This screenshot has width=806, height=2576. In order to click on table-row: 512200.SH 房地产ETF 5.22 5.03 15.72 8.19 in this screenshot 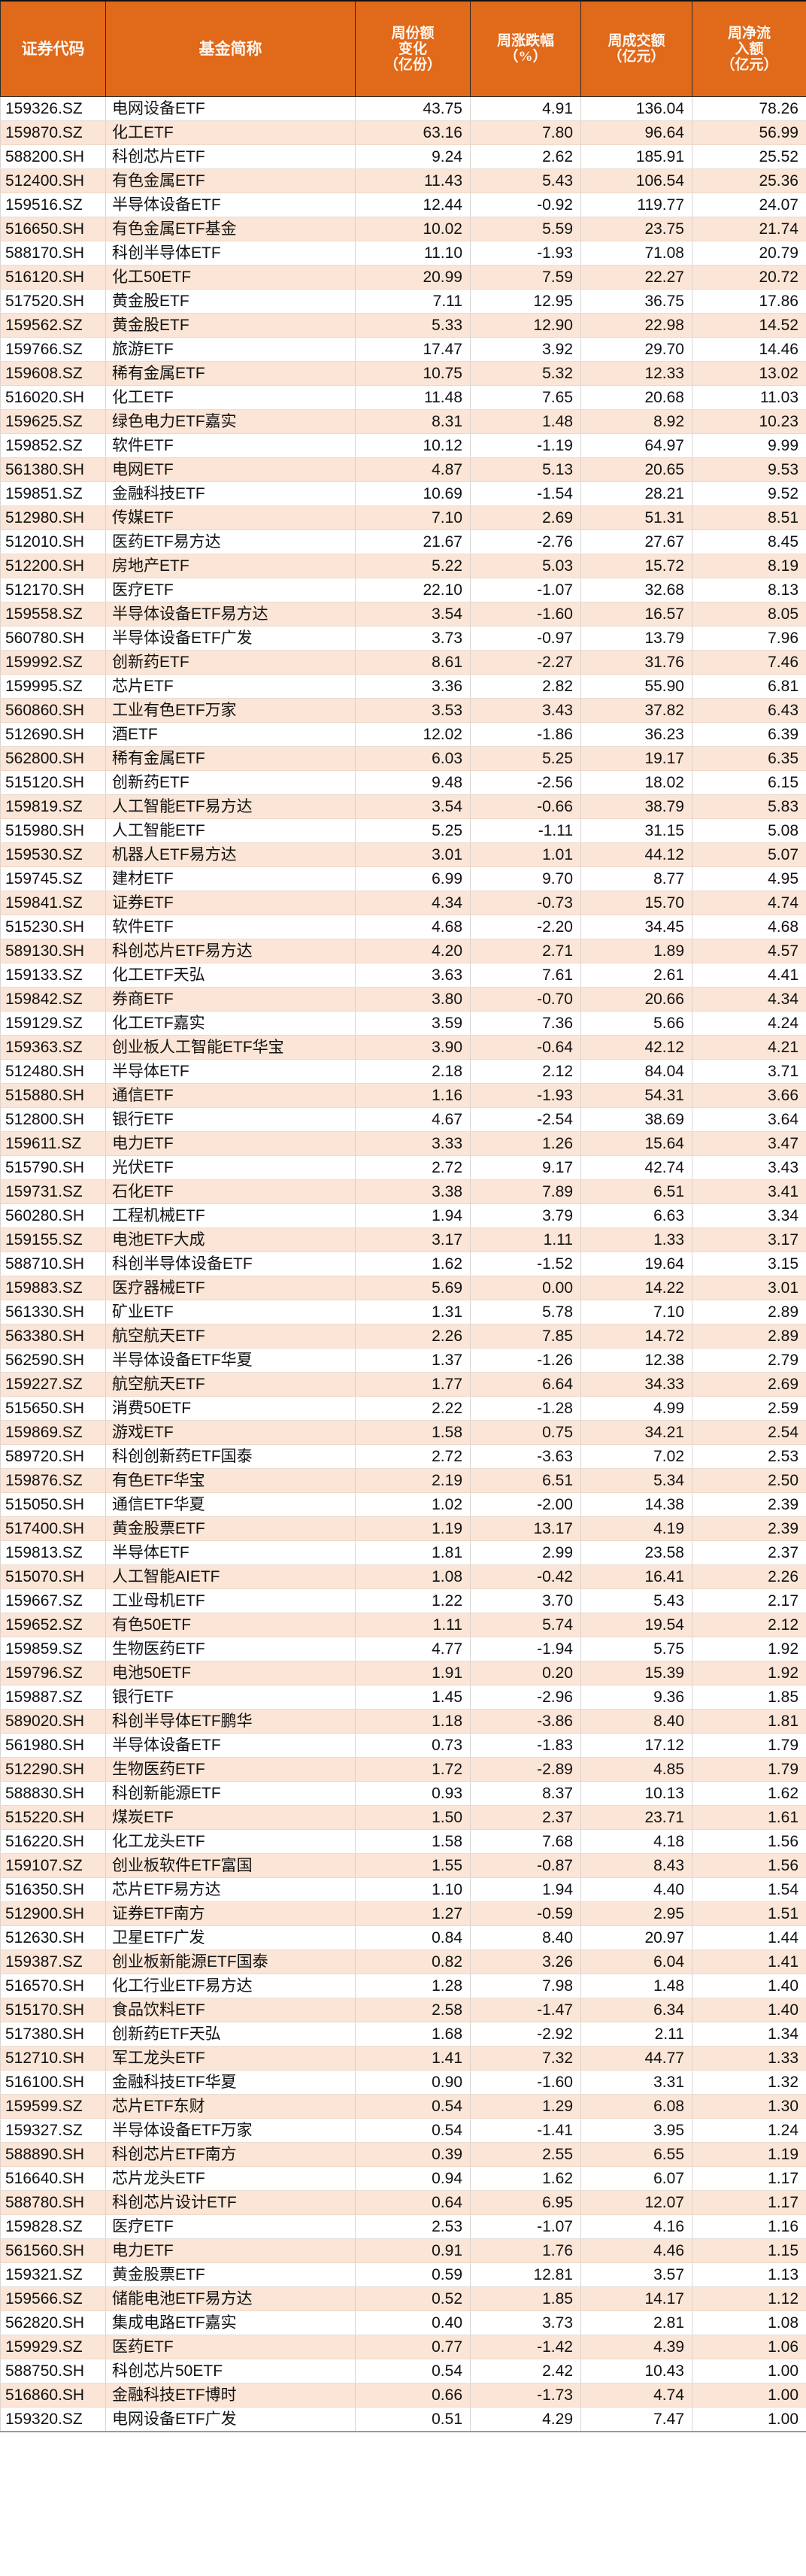, I will do `click(403, 566)`.